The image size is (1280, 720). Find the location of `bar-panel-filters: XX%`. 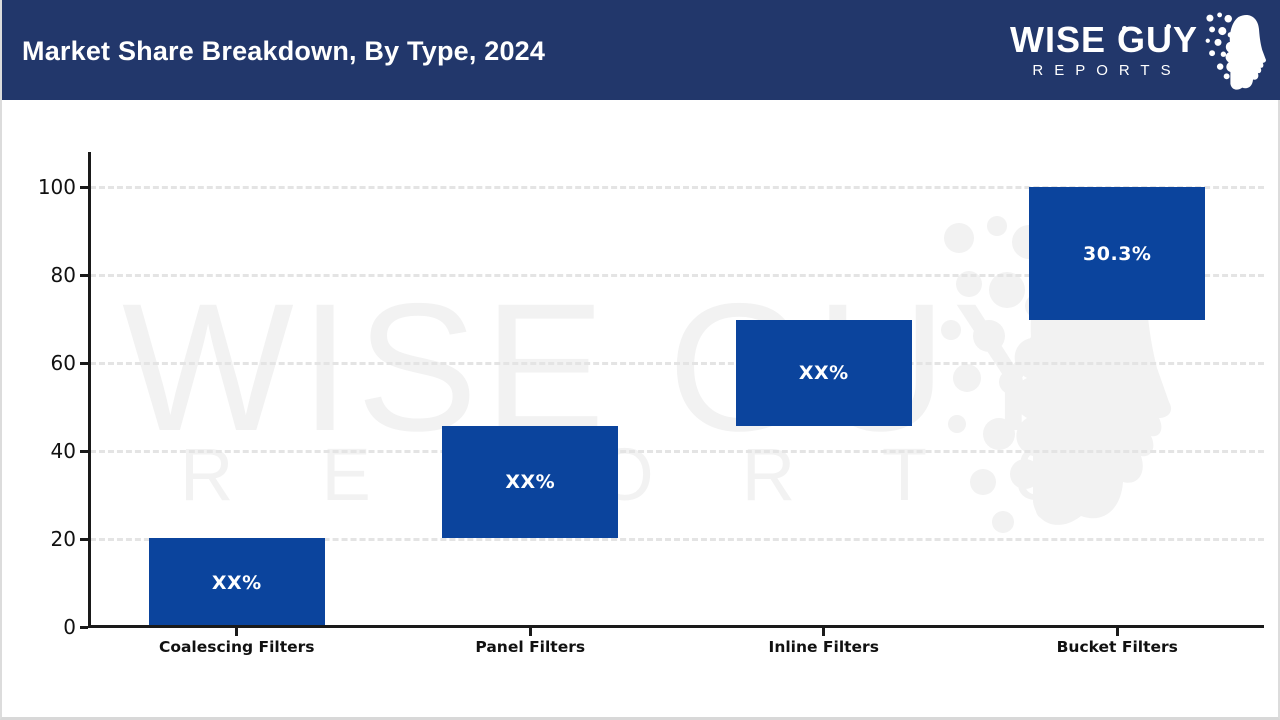

bar-panel-filters: XX% is located at coordinates (530, 482).